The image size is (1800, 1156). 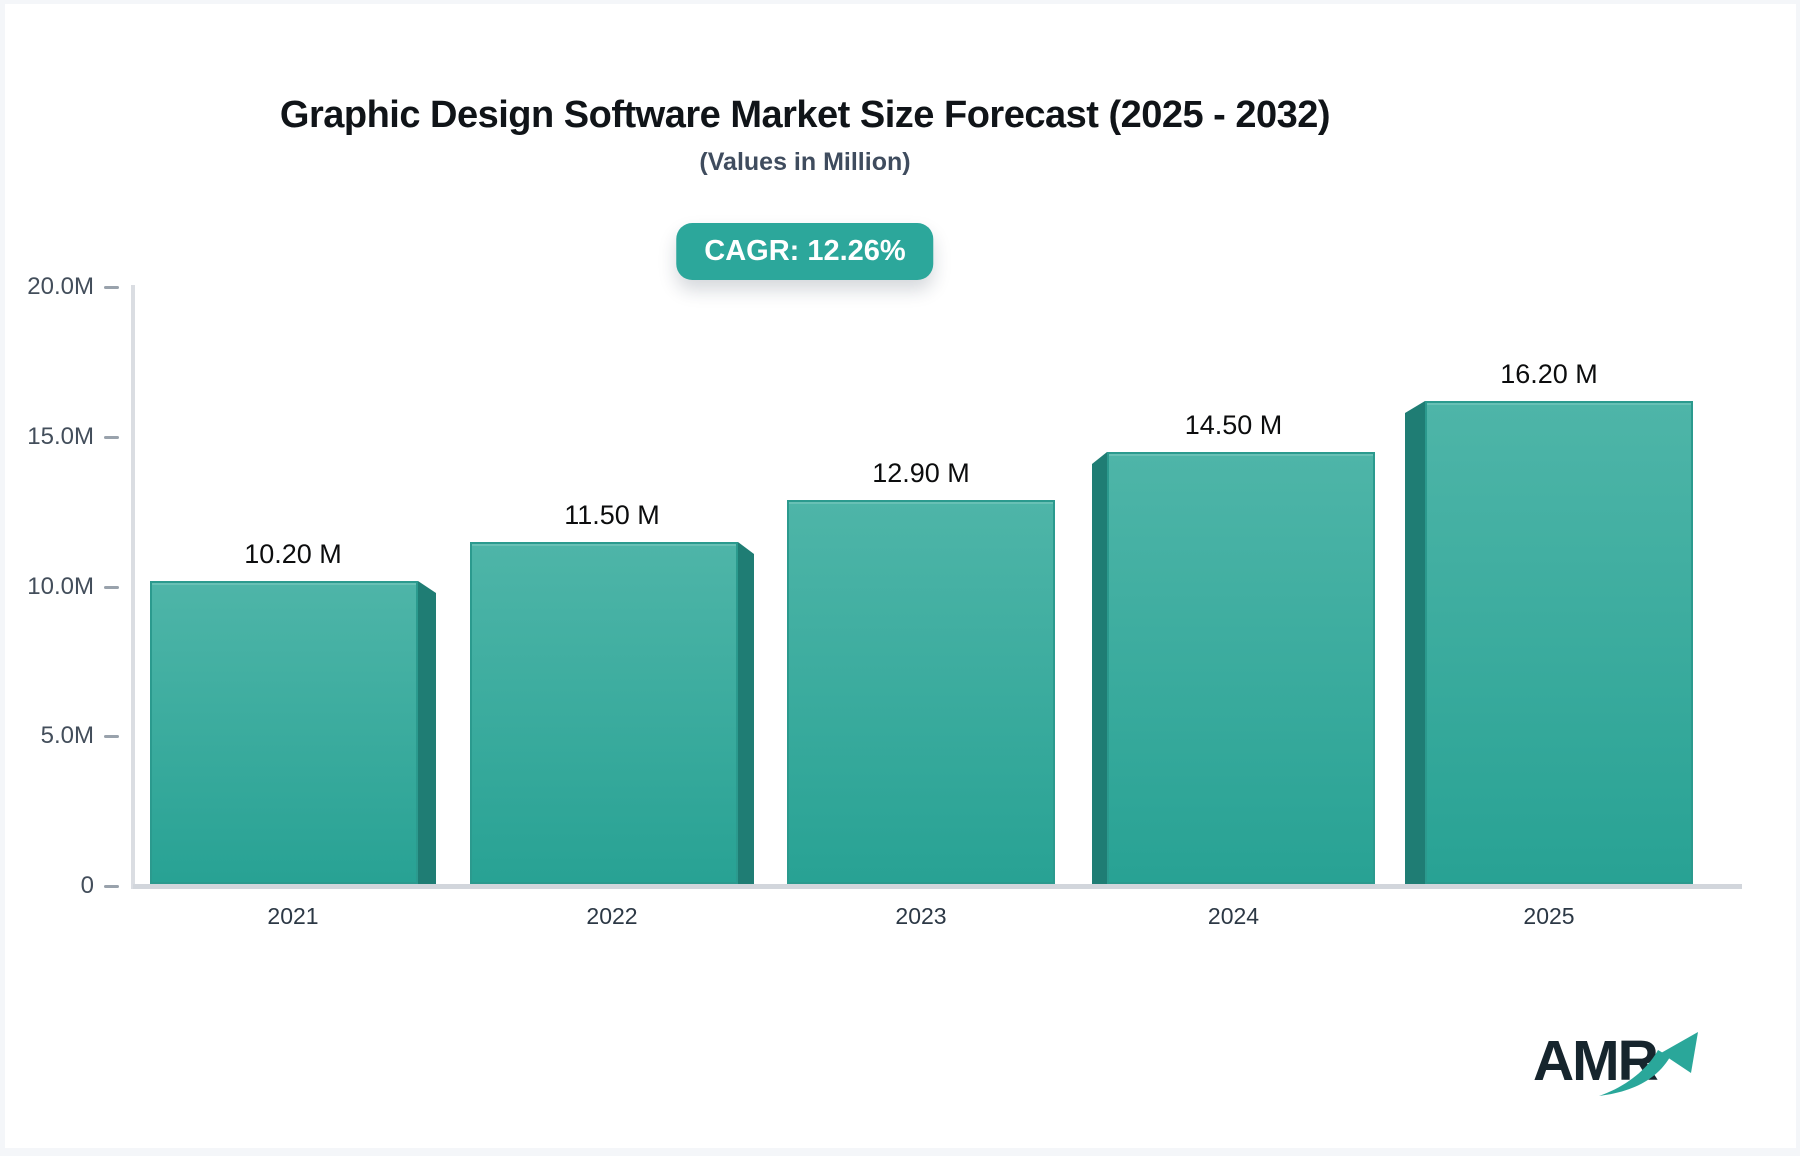 I want to click on bar-value-label: 12.90 M, so click(x=921, y=473).